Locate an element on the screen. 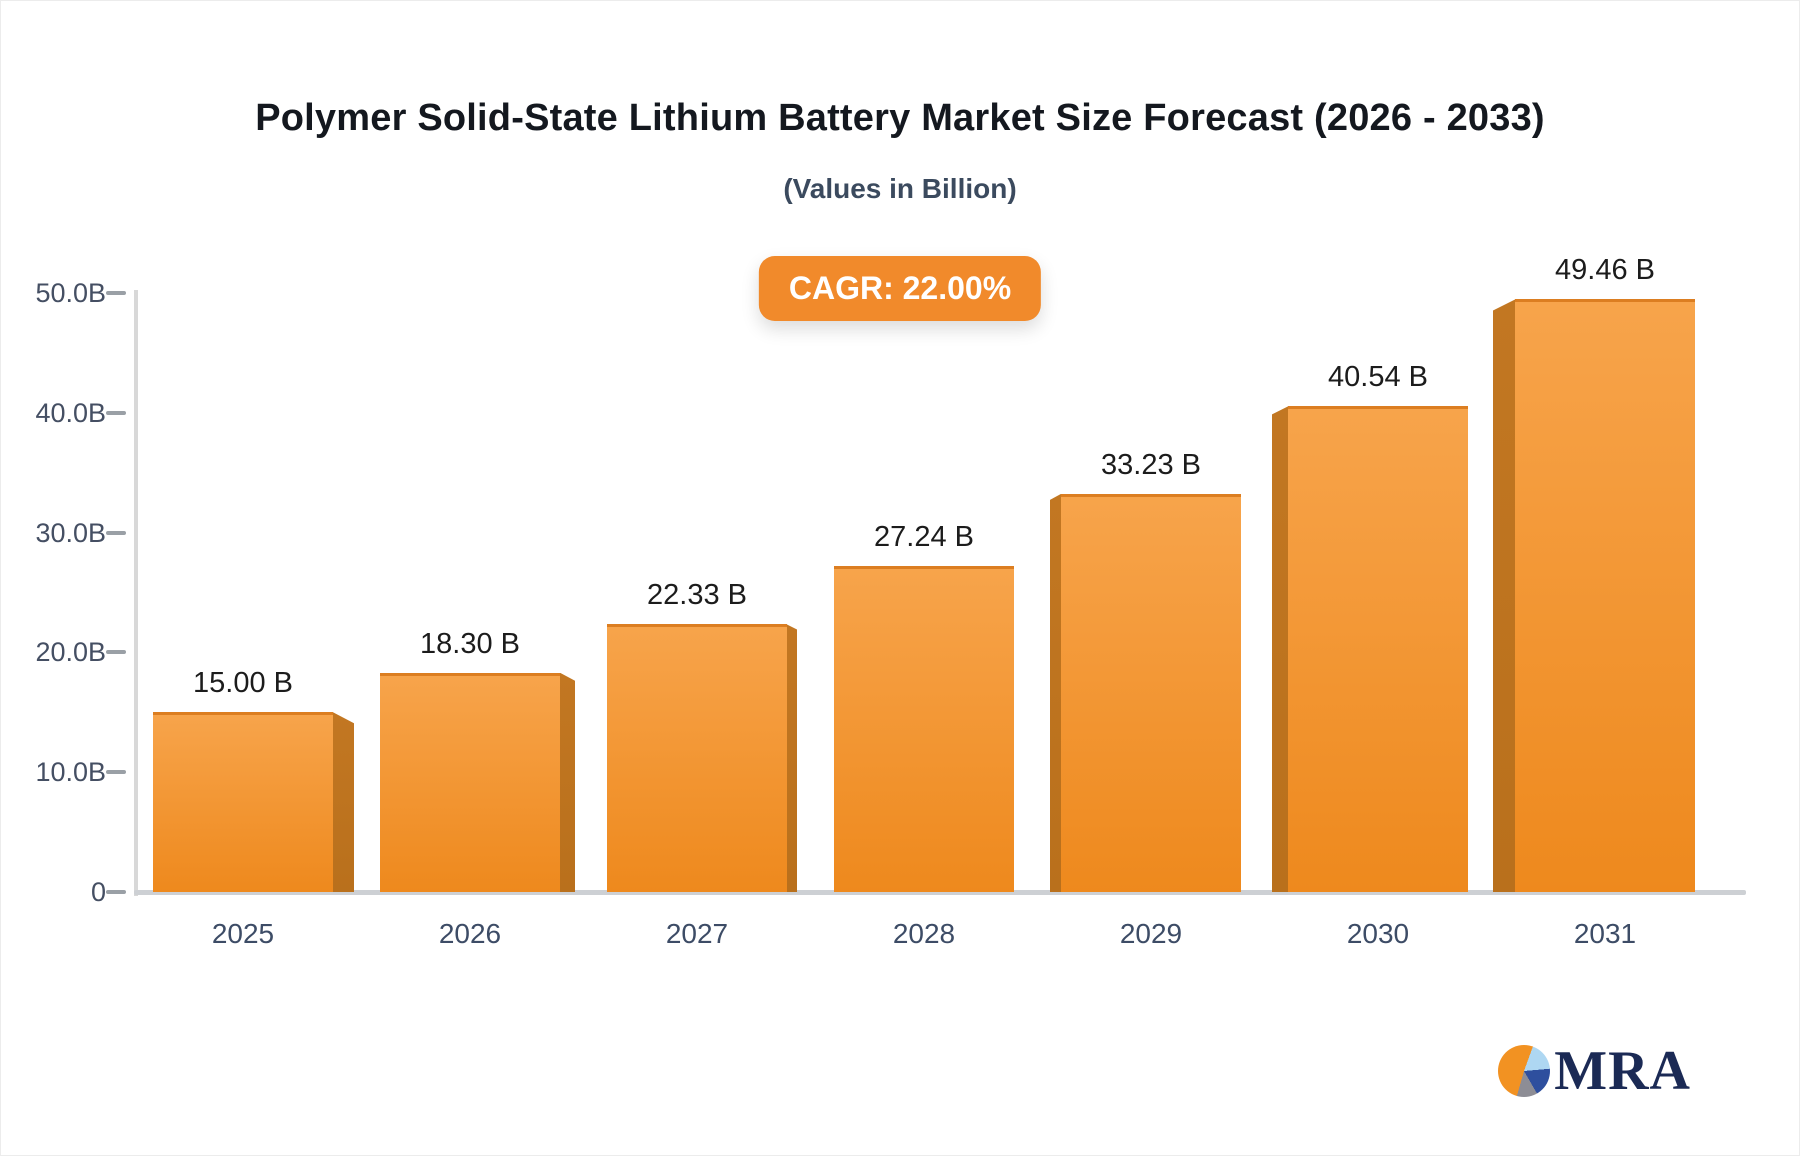  chart-subtitle: (Values in Billion) is located at coordinates (900, 188).